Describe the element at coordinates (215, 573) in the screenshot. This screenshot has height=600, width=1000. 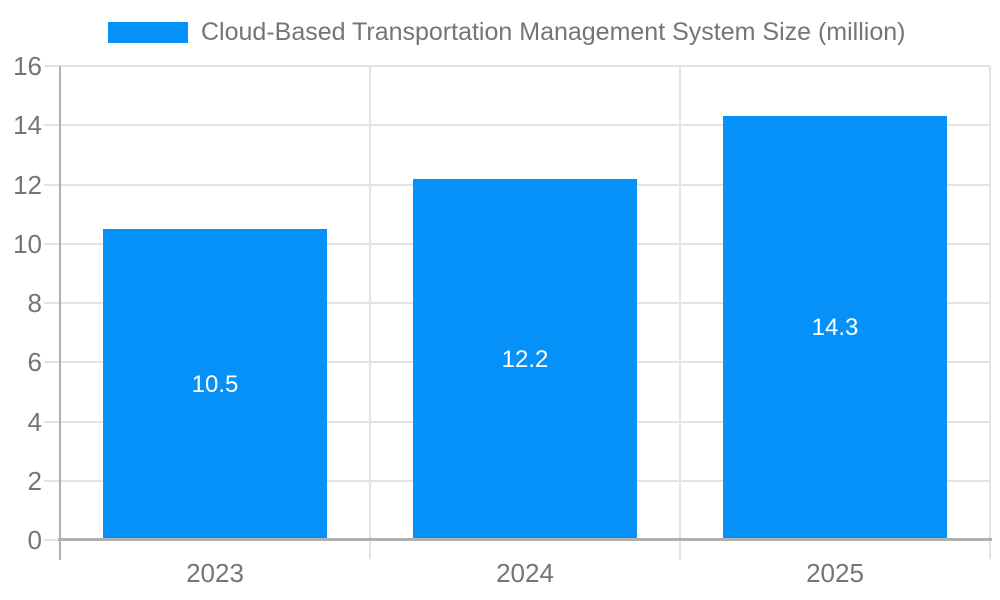
I see `x-tick-label-2023: 2023` at that location.